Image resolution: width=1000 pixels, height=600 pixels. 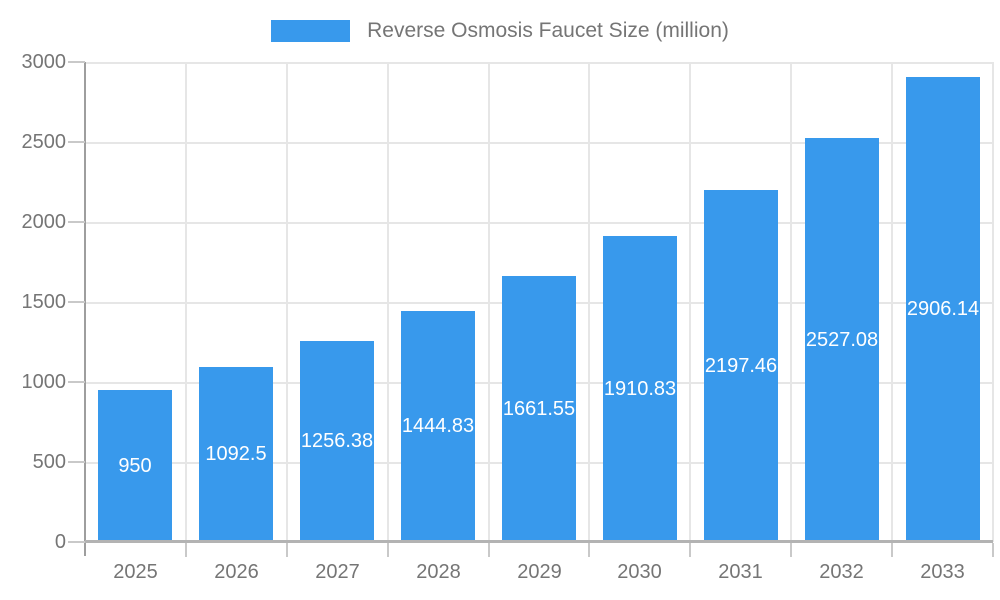 I want to click on x-tick-label-2030: 2030, so click(x=639, y=572).